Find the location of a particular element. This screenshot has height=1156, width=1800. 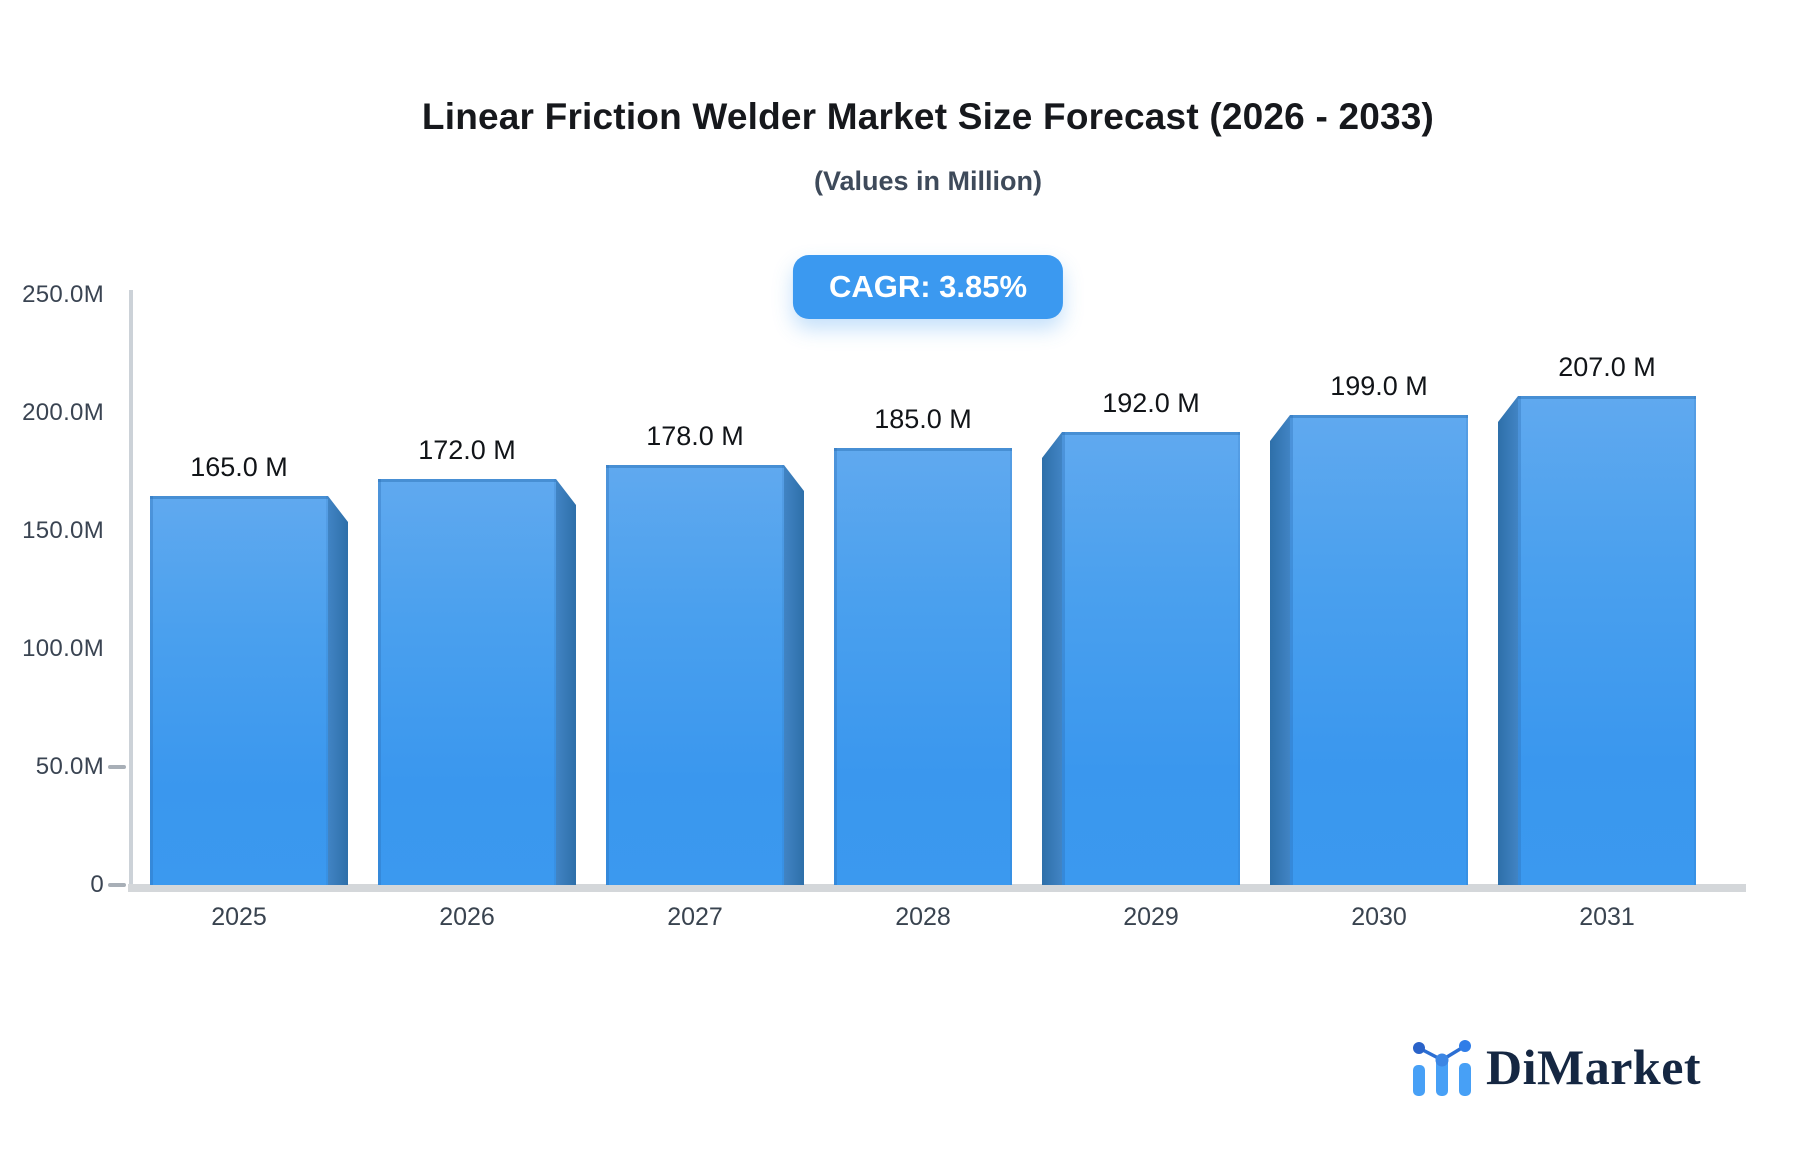

bar-value-label: 207.0 M is located at coordinates (1607, 367).